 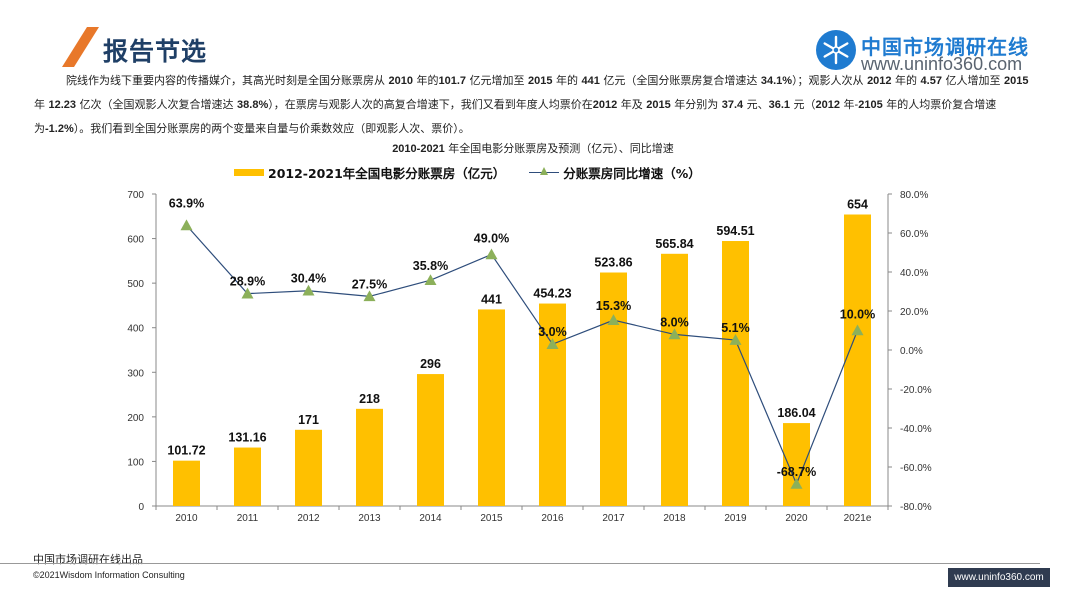 What do you see at coordinates (544, 172) in the screenshot?
I see `legend-line-swatch` at bounding box center [544, 172].